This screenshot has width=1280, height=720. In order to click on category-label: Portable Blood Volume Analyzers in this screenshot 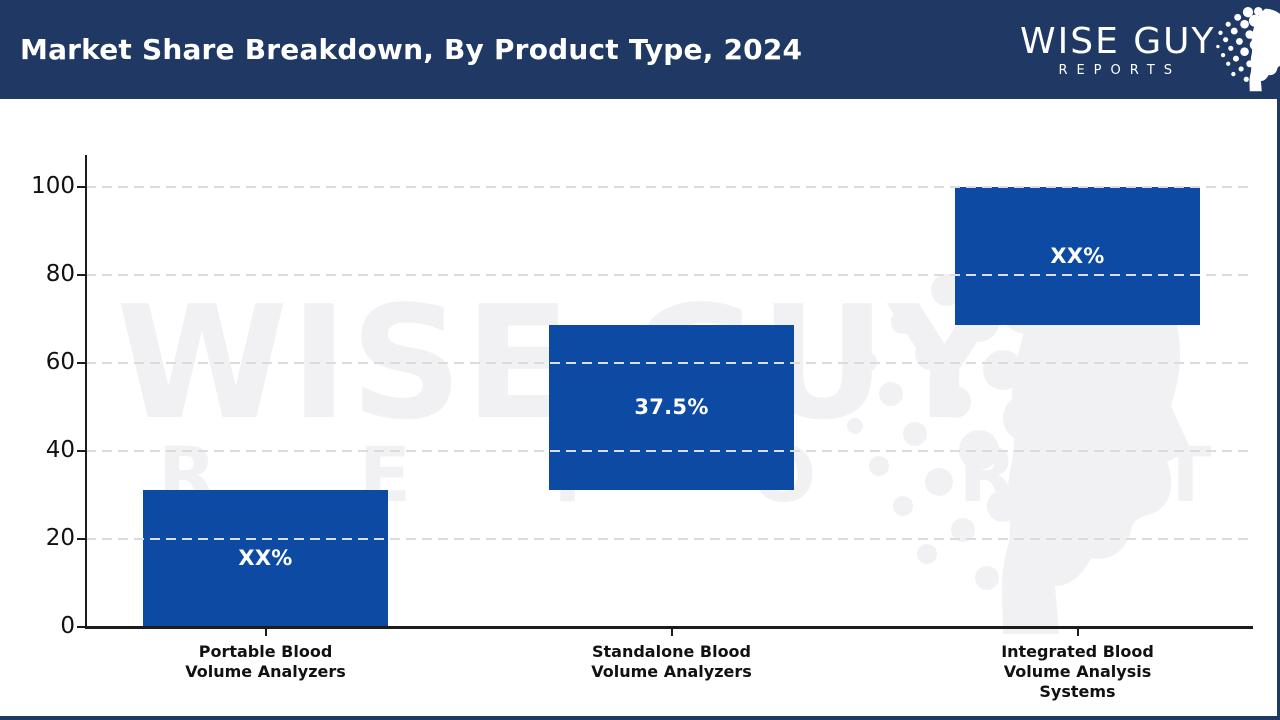, I will do `click(266, 662)`.